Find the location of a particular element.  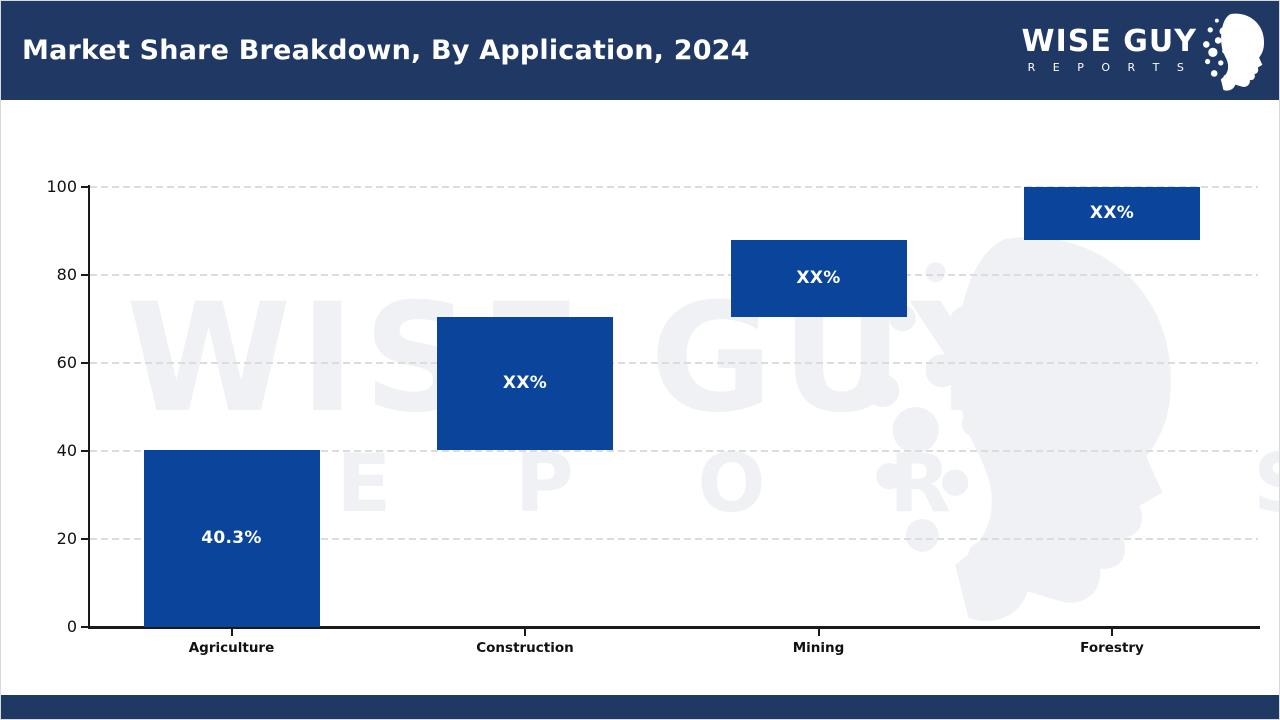

bar-mining: XX% is located at coordinates (818, 278).